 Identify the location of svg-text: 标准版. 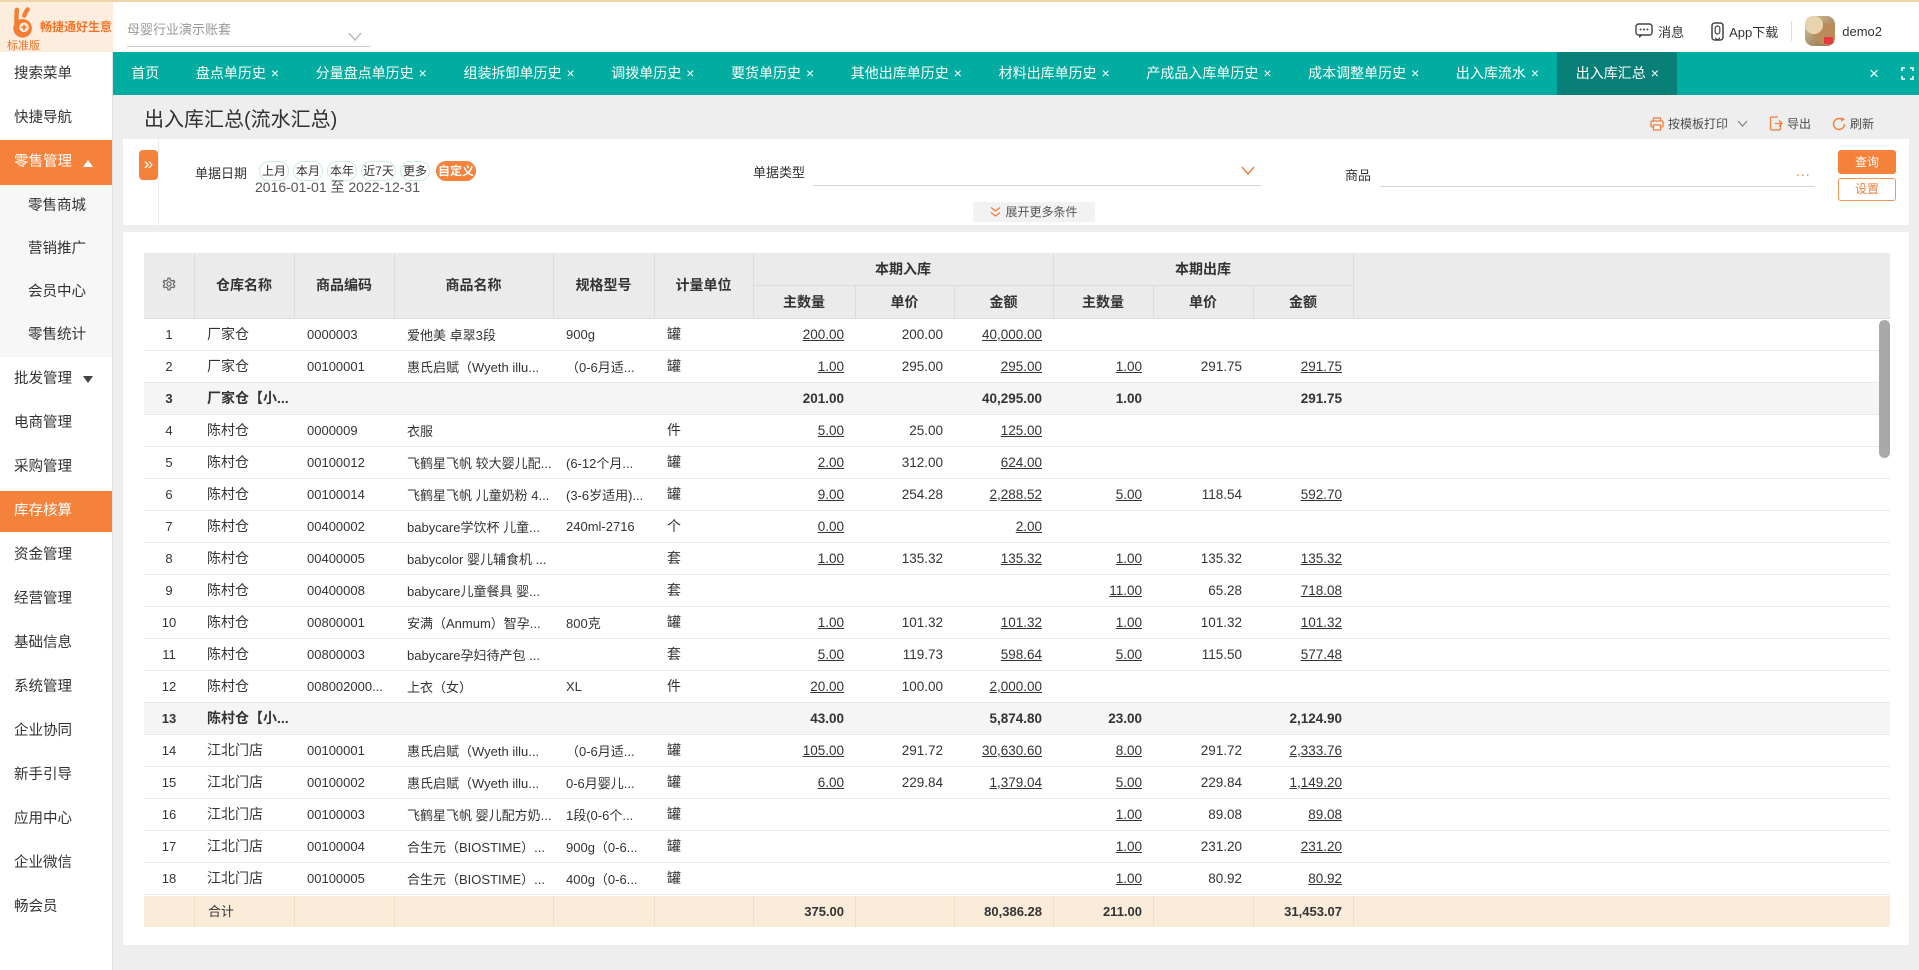
(23, 44).